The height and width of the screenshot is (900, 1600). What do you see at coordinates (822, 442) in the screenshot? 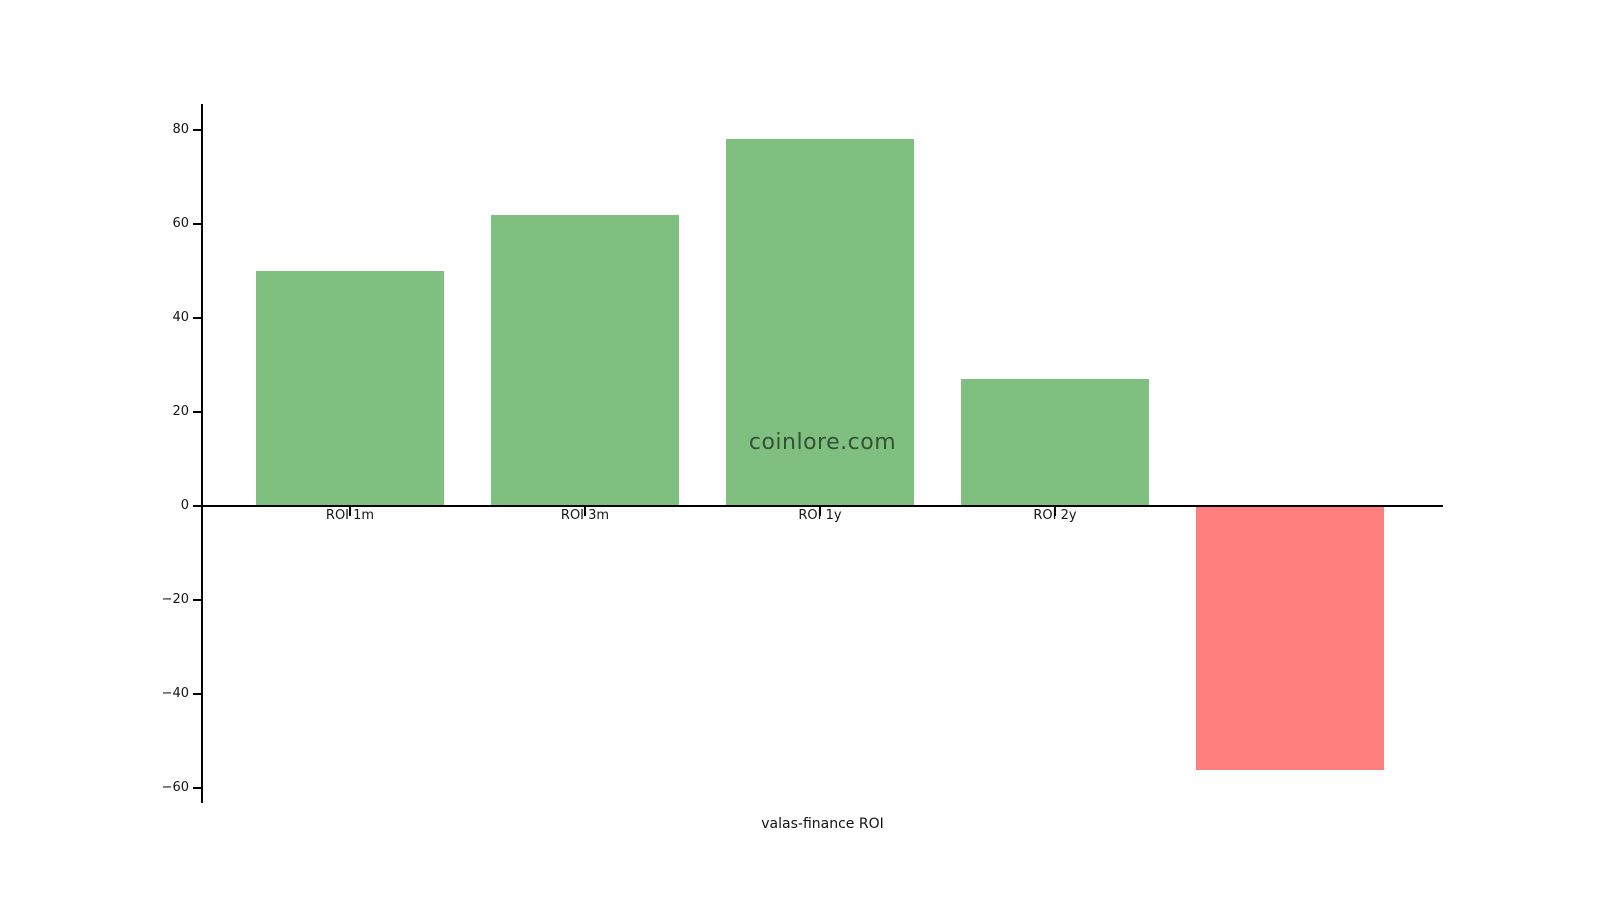
I see `watermark-text: coinlore.com` at bounding box center [822, 442].